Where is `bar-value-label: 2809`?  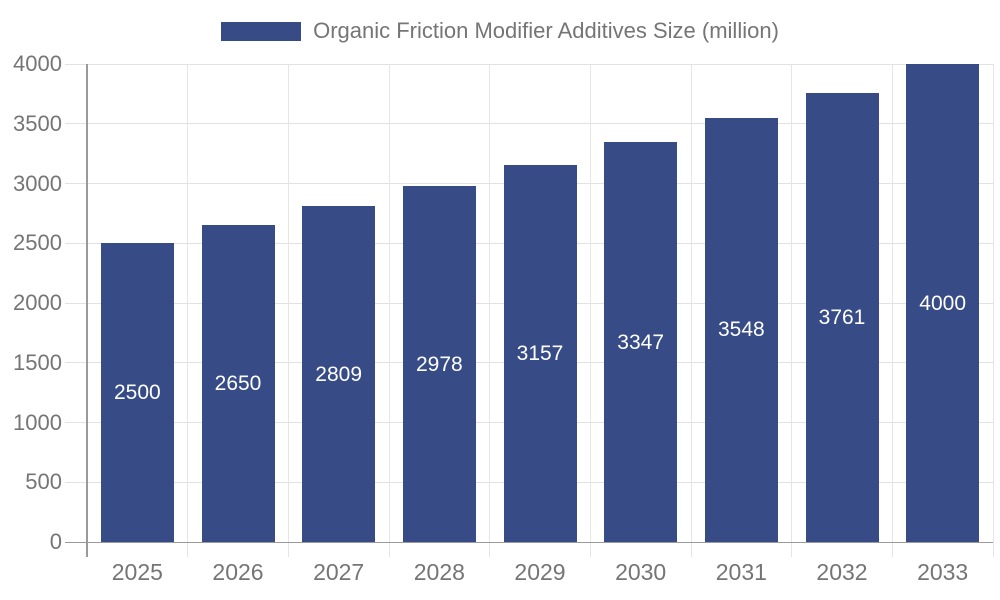
bar-value-label: 2809 is located at coordinates (339, 374).